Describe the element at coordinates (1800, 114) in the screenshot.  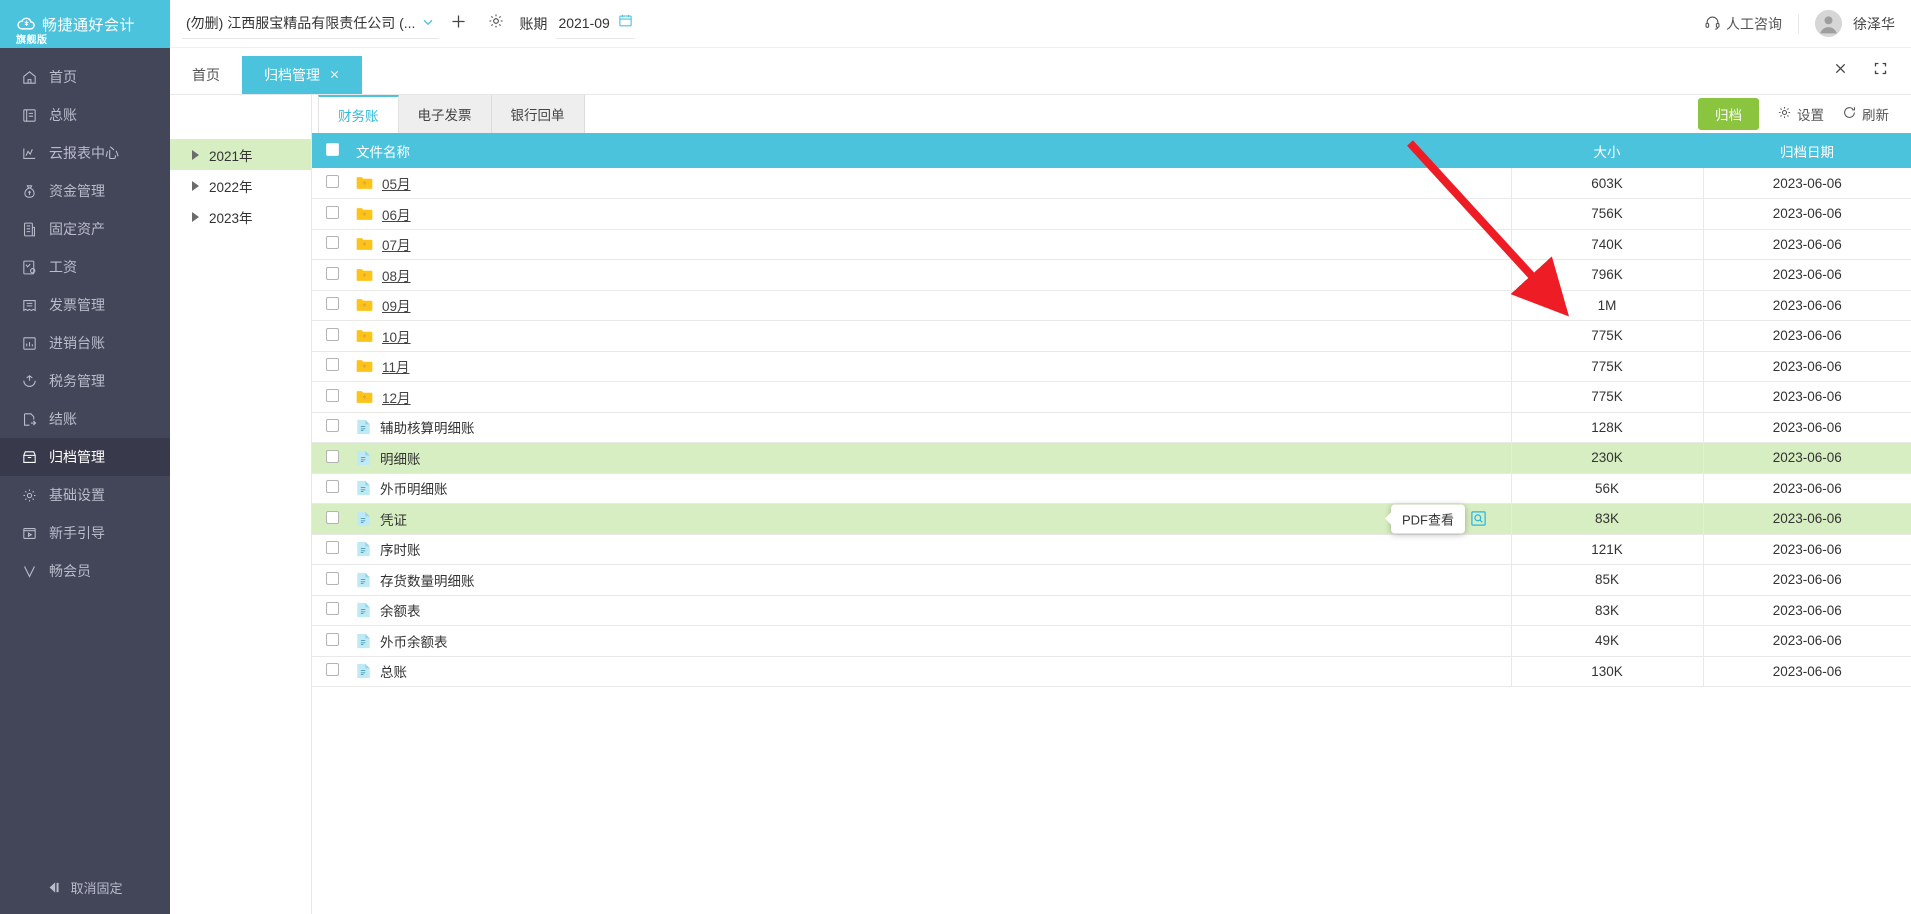
I see `settings-button: 设置` at that location.